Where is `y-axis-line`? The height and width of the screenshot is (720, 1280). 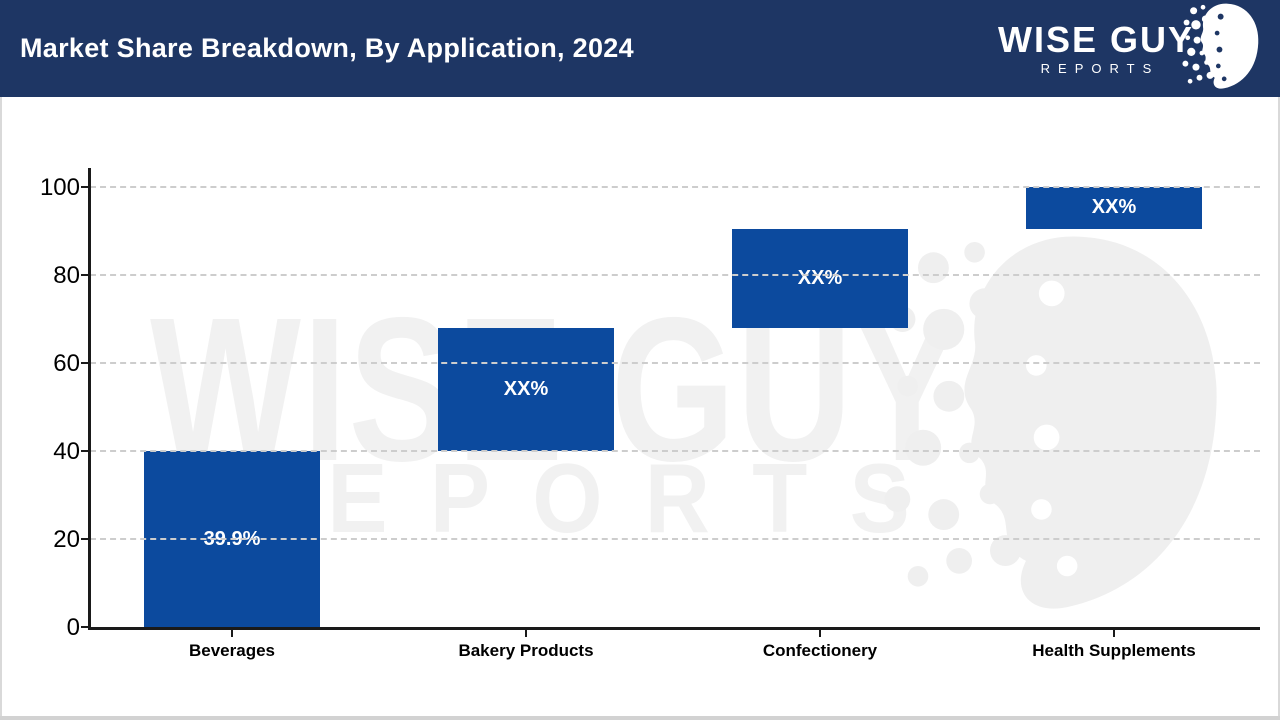
y-axis-line is located at coordinates (89, 398).